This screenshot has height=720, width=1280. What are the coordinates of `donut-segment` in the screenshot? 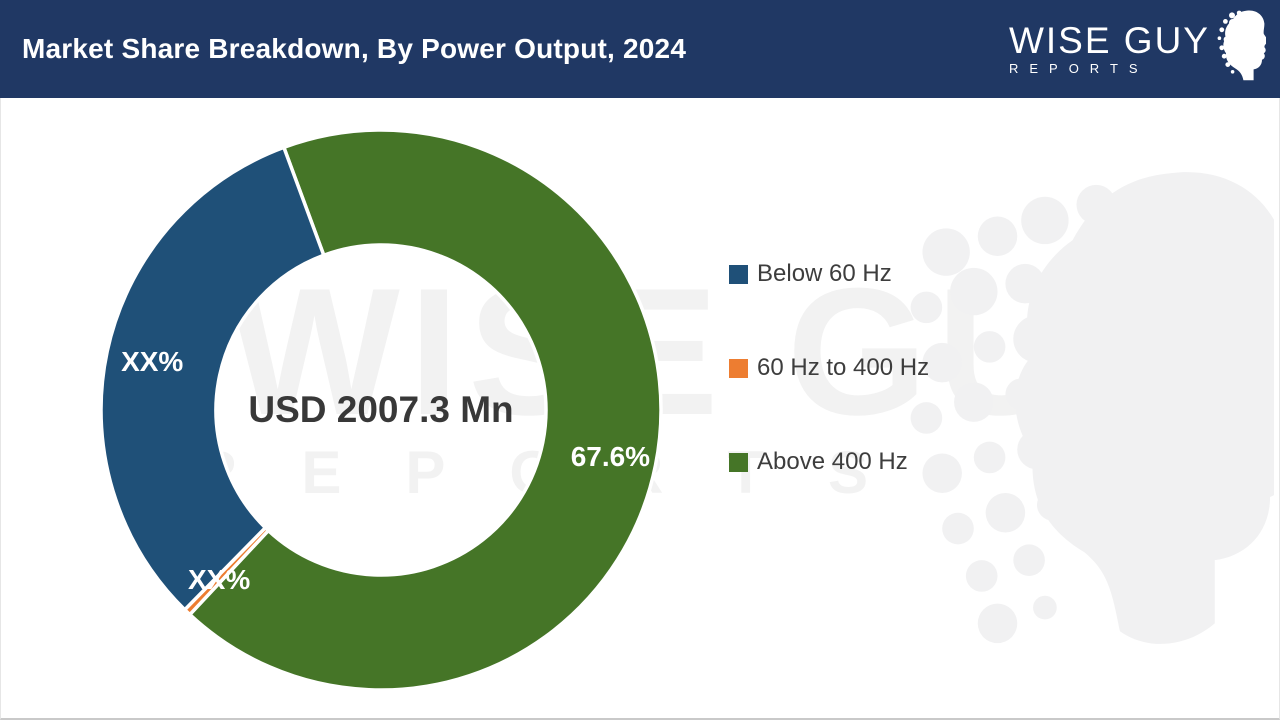 It's located at (212, 378).